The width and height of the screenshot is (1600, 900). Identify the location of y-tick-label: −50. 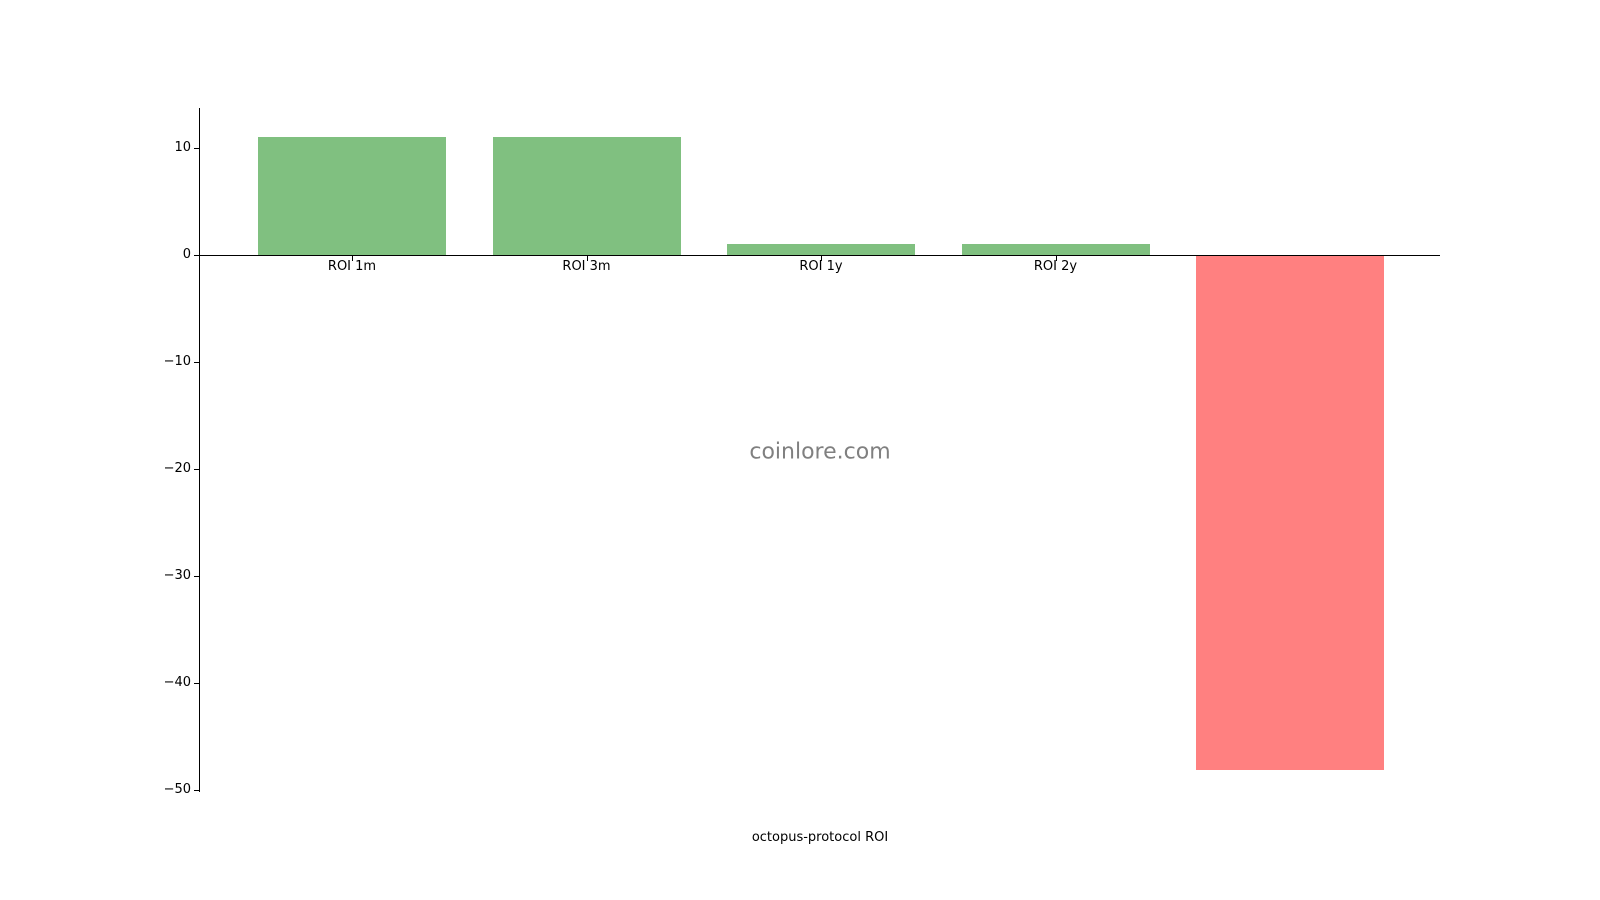
(177, 789).